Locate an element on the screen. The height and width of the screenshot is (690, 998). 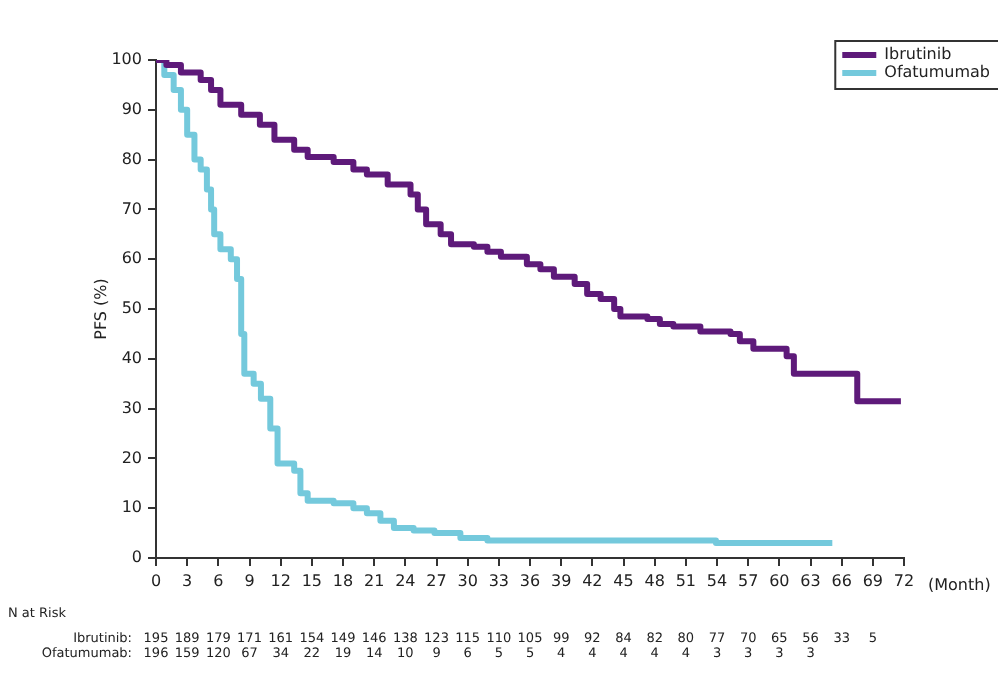
x-tick-label: 33 is located at coordinates (499, 580).